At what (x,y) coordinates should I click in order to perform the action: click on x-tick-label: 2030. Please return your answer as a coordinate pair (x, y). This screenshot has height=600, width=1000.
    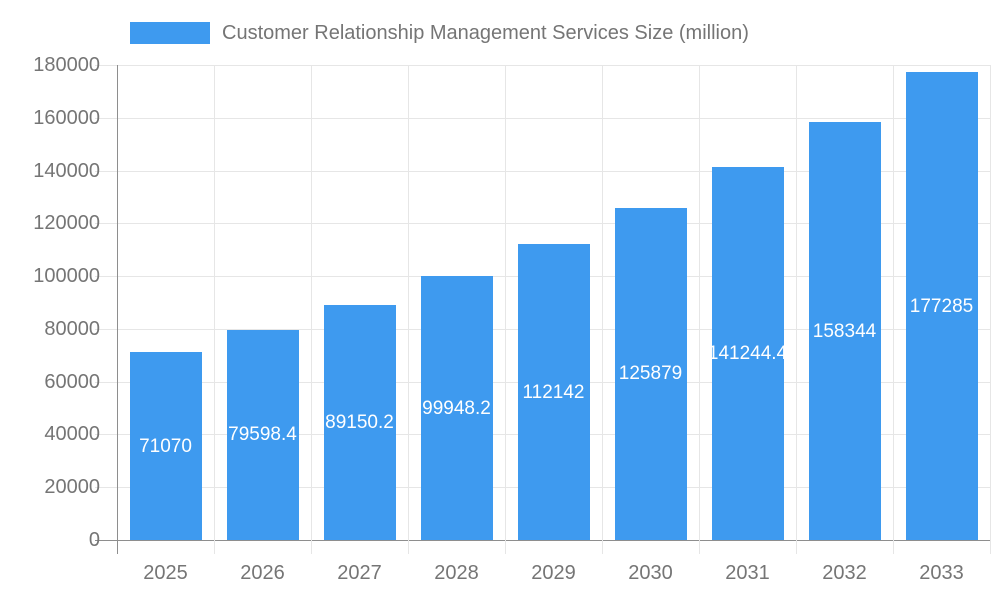
    Looking at the image, I should click on (650, 573).